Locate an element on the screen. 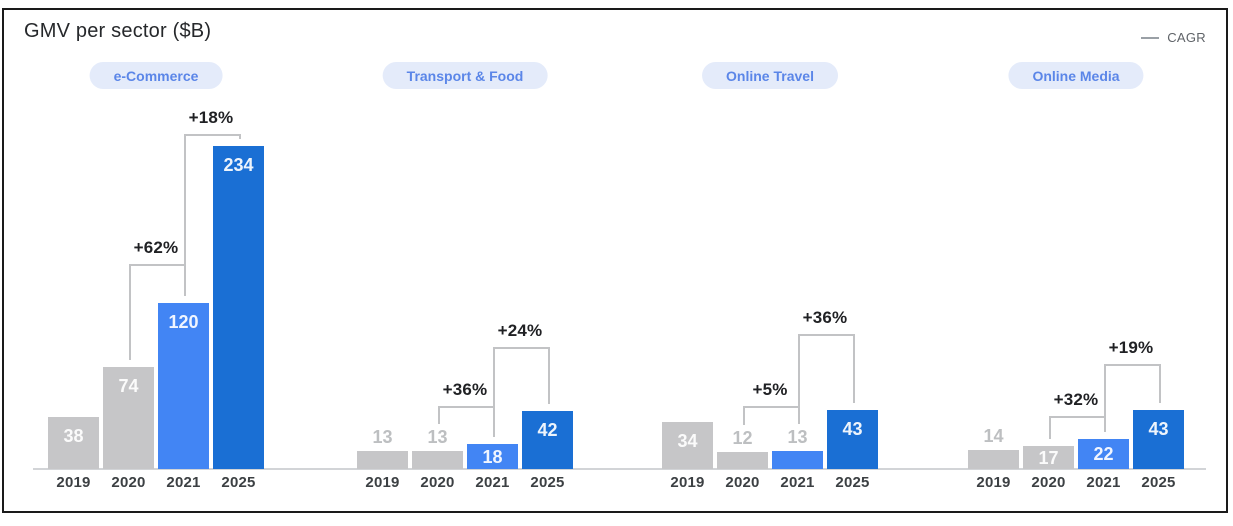 The height and width of the screenshot is (526, 1233). cagr-legend-label: CAGR is located at coordinates (1186, 37).